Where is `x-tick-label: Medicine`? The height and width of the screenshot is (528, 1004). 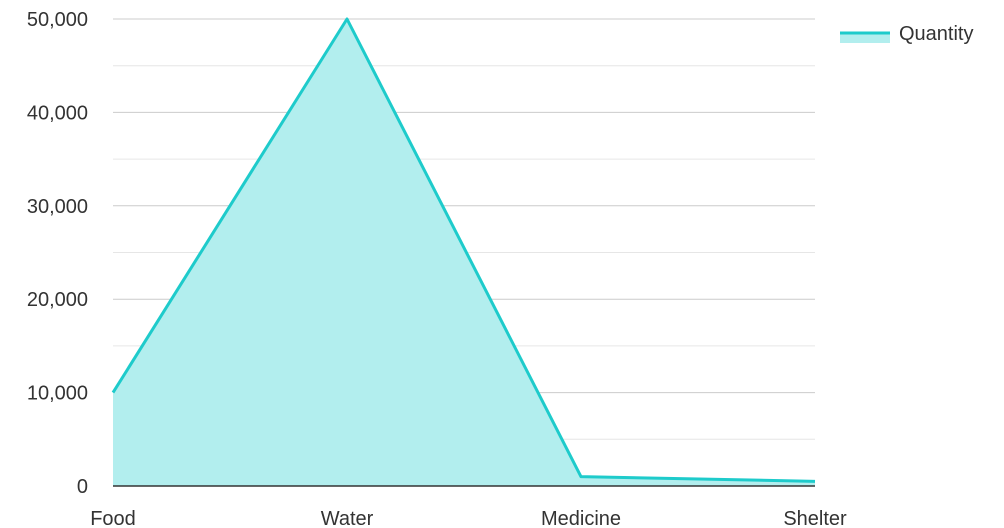
x-tick-label: Medicine is located at coordinates (581, 518).